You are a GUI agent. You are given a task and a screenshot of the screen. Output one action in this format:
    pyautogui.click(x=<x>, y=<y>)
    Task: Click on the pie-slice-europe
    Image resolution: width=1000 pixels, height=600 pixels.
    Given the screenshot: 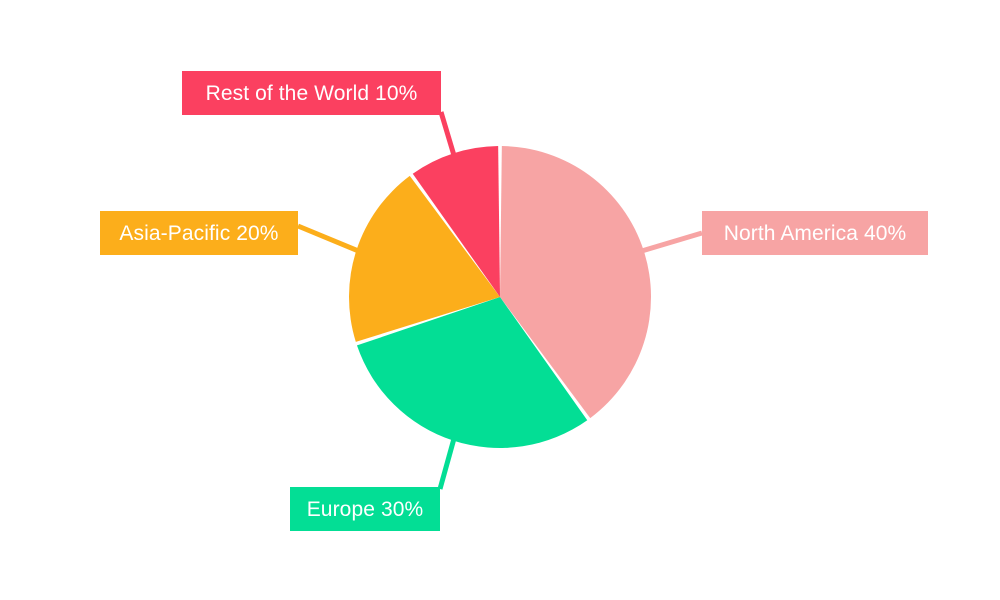 What is the action you would take?
    pyautogui.click(x=472, y=373)
    